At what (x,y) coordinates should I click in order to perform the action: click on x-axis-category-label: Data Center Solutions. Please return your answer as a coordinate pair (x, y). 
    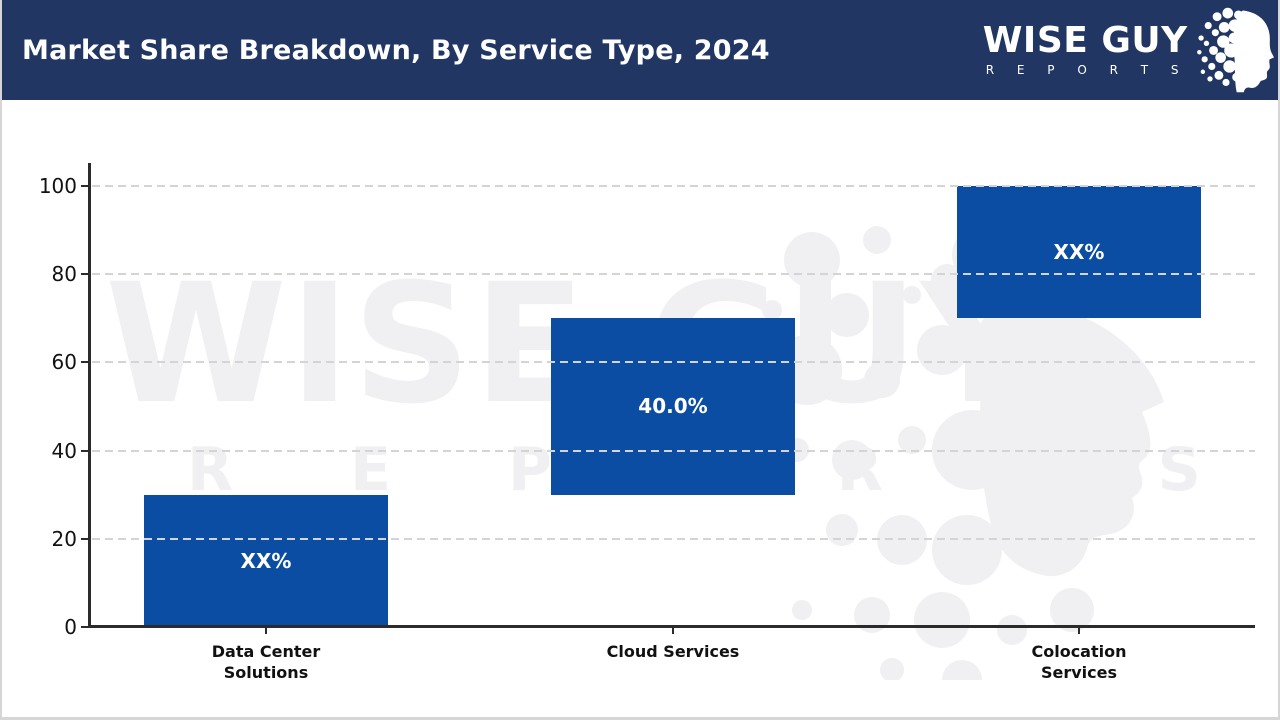
    Looking at the image, I should click on (266, 662).